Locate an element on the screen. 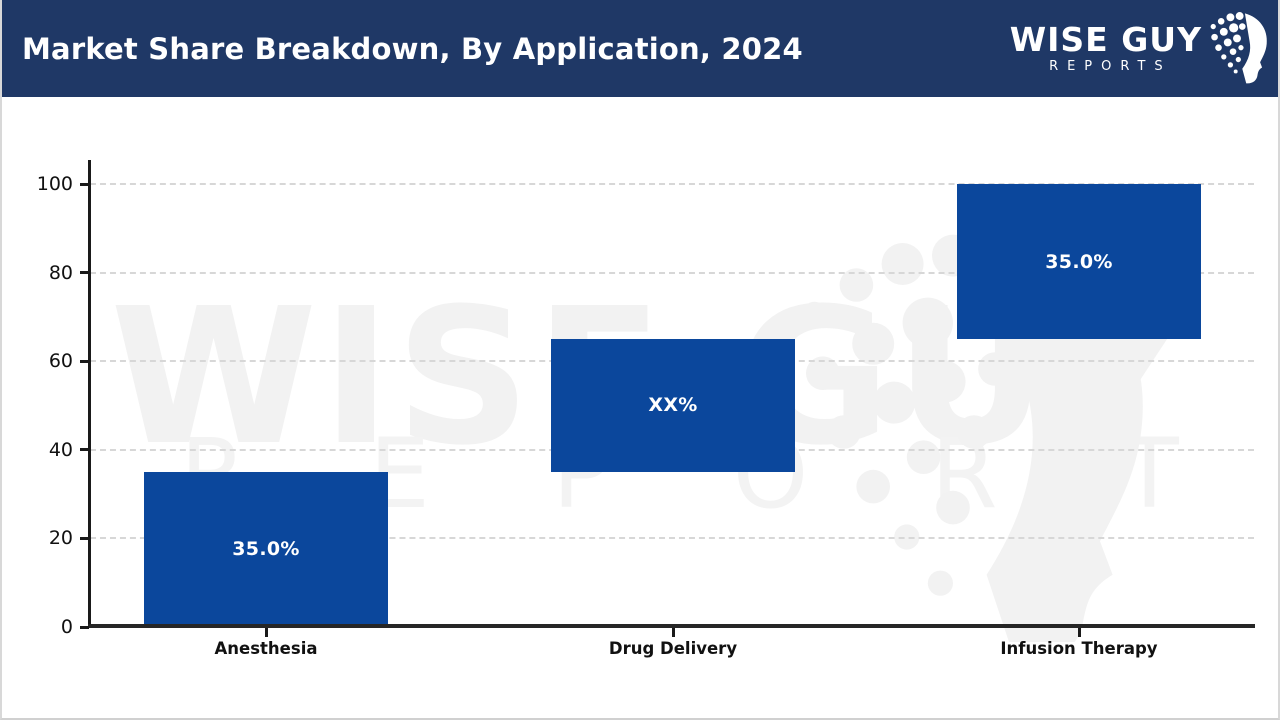 This screenshot has width=1280, height=720. brand-face-icon is located at coordinates (1238, 47).